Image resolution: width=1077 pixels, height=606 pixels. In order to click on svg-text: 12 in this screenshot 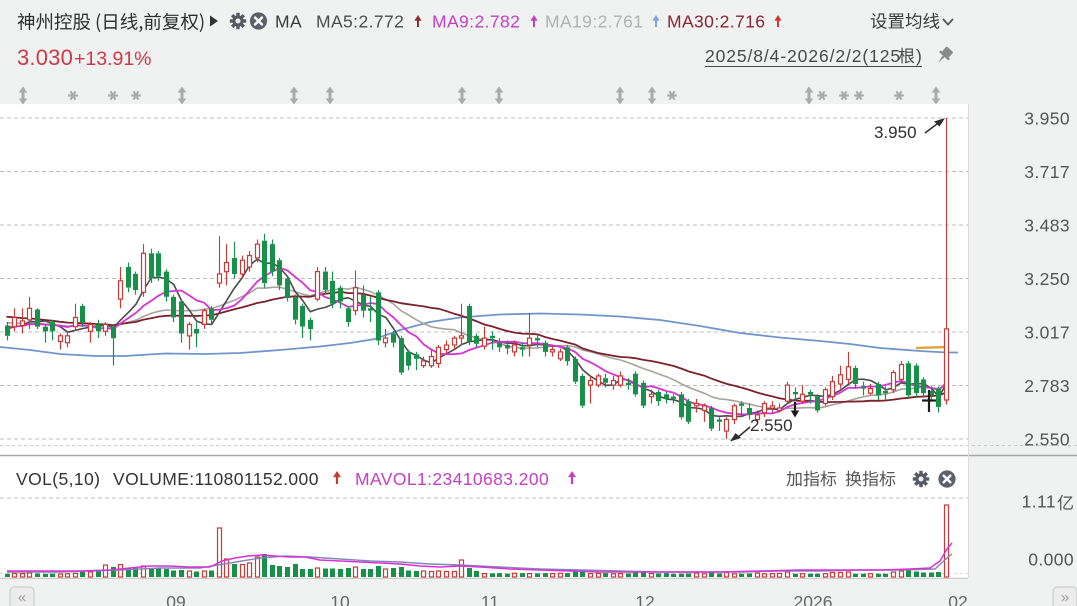, I will do `click(644, 599)`.